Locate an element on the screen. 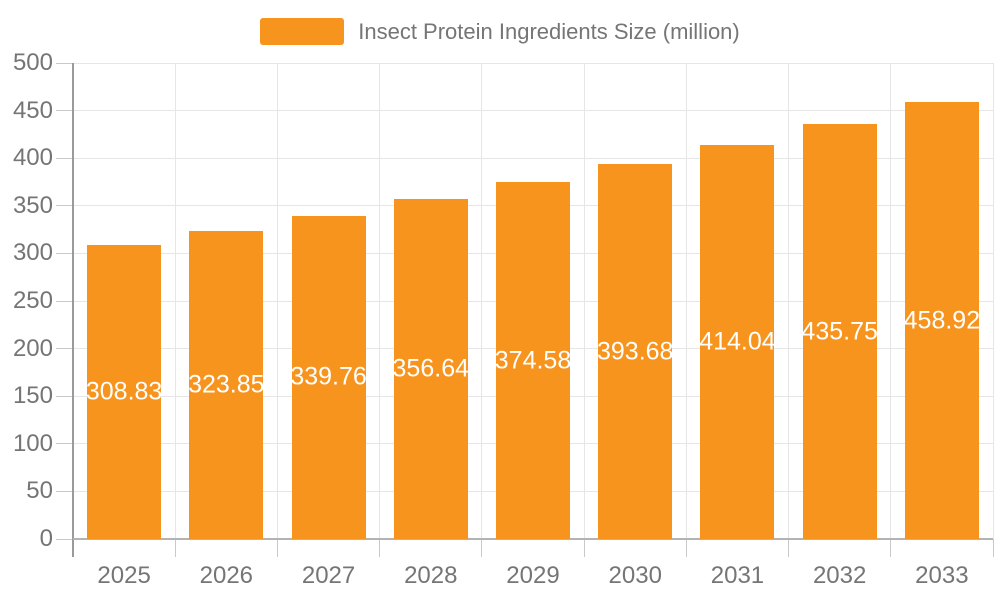  x-tick-label: 2026 is located at coordinates (226, 575).